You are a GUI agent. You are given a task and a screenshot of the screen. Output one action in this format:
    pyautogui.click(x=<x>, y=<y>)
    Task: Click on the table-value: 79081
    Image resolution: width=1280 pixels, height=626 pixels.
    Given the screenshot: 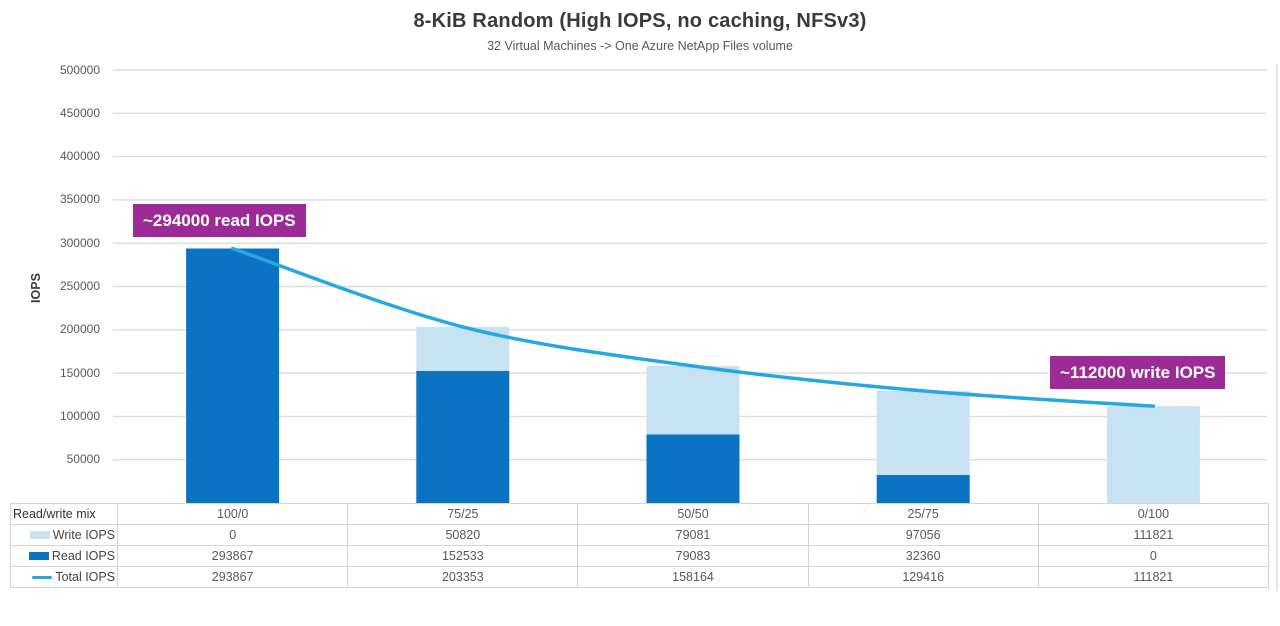 What is the action you would take?
    pyautogui.click(x=693, y=535)
    